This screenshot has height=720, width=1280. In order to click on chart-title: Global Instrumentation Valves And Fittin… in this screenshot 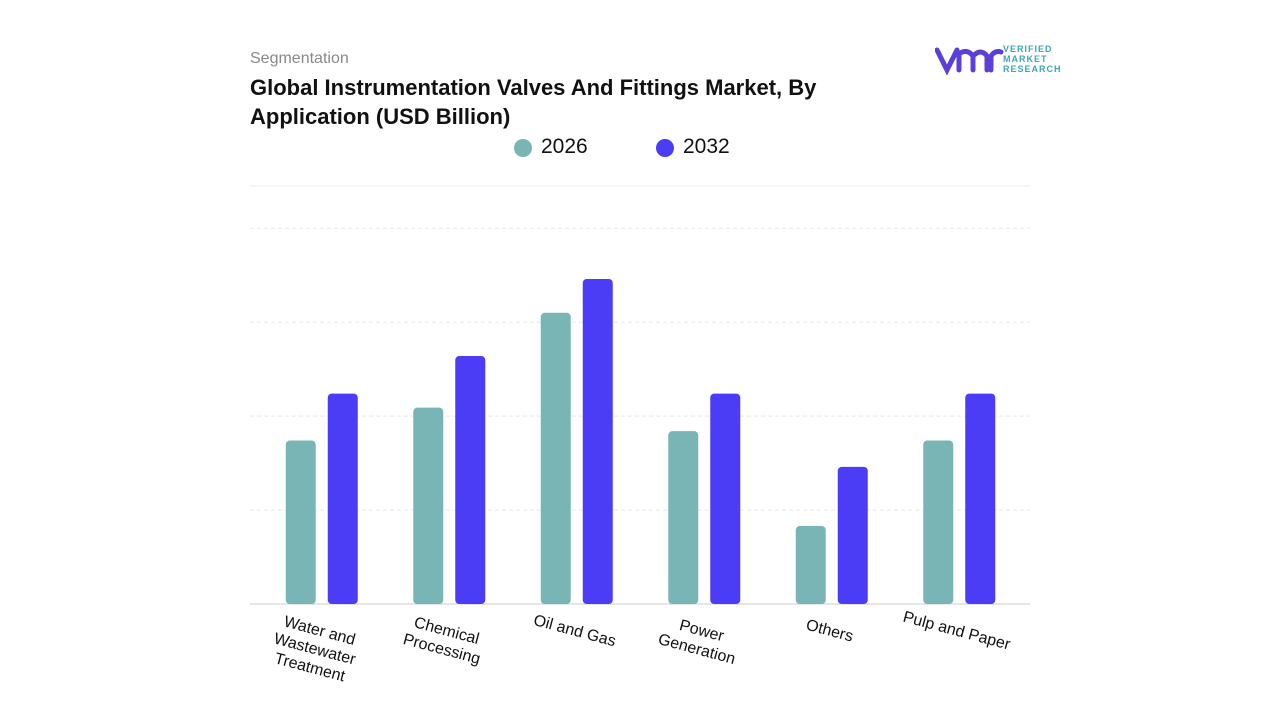, I will do `click(533, 102)`.